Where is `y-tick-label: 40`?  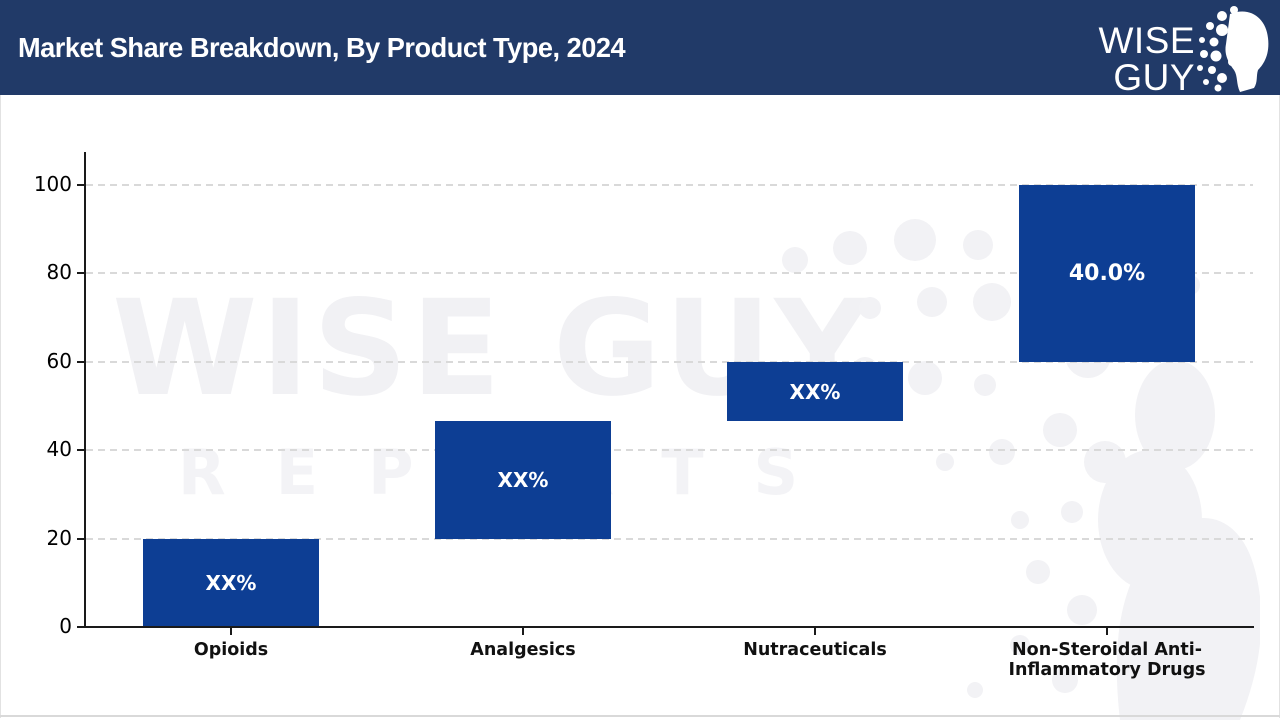
y-tick-label: 40 is located at coordinates (59, 449).